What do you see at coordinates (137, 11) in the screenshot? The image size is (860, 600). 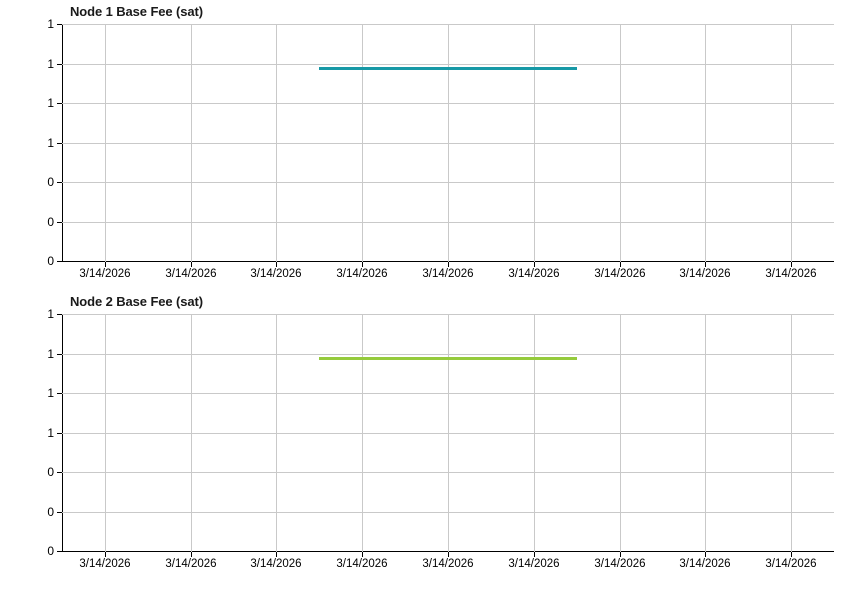 I see `chart-title: Node 1 Base Fee (sat)` at bounding box center [137, 11].